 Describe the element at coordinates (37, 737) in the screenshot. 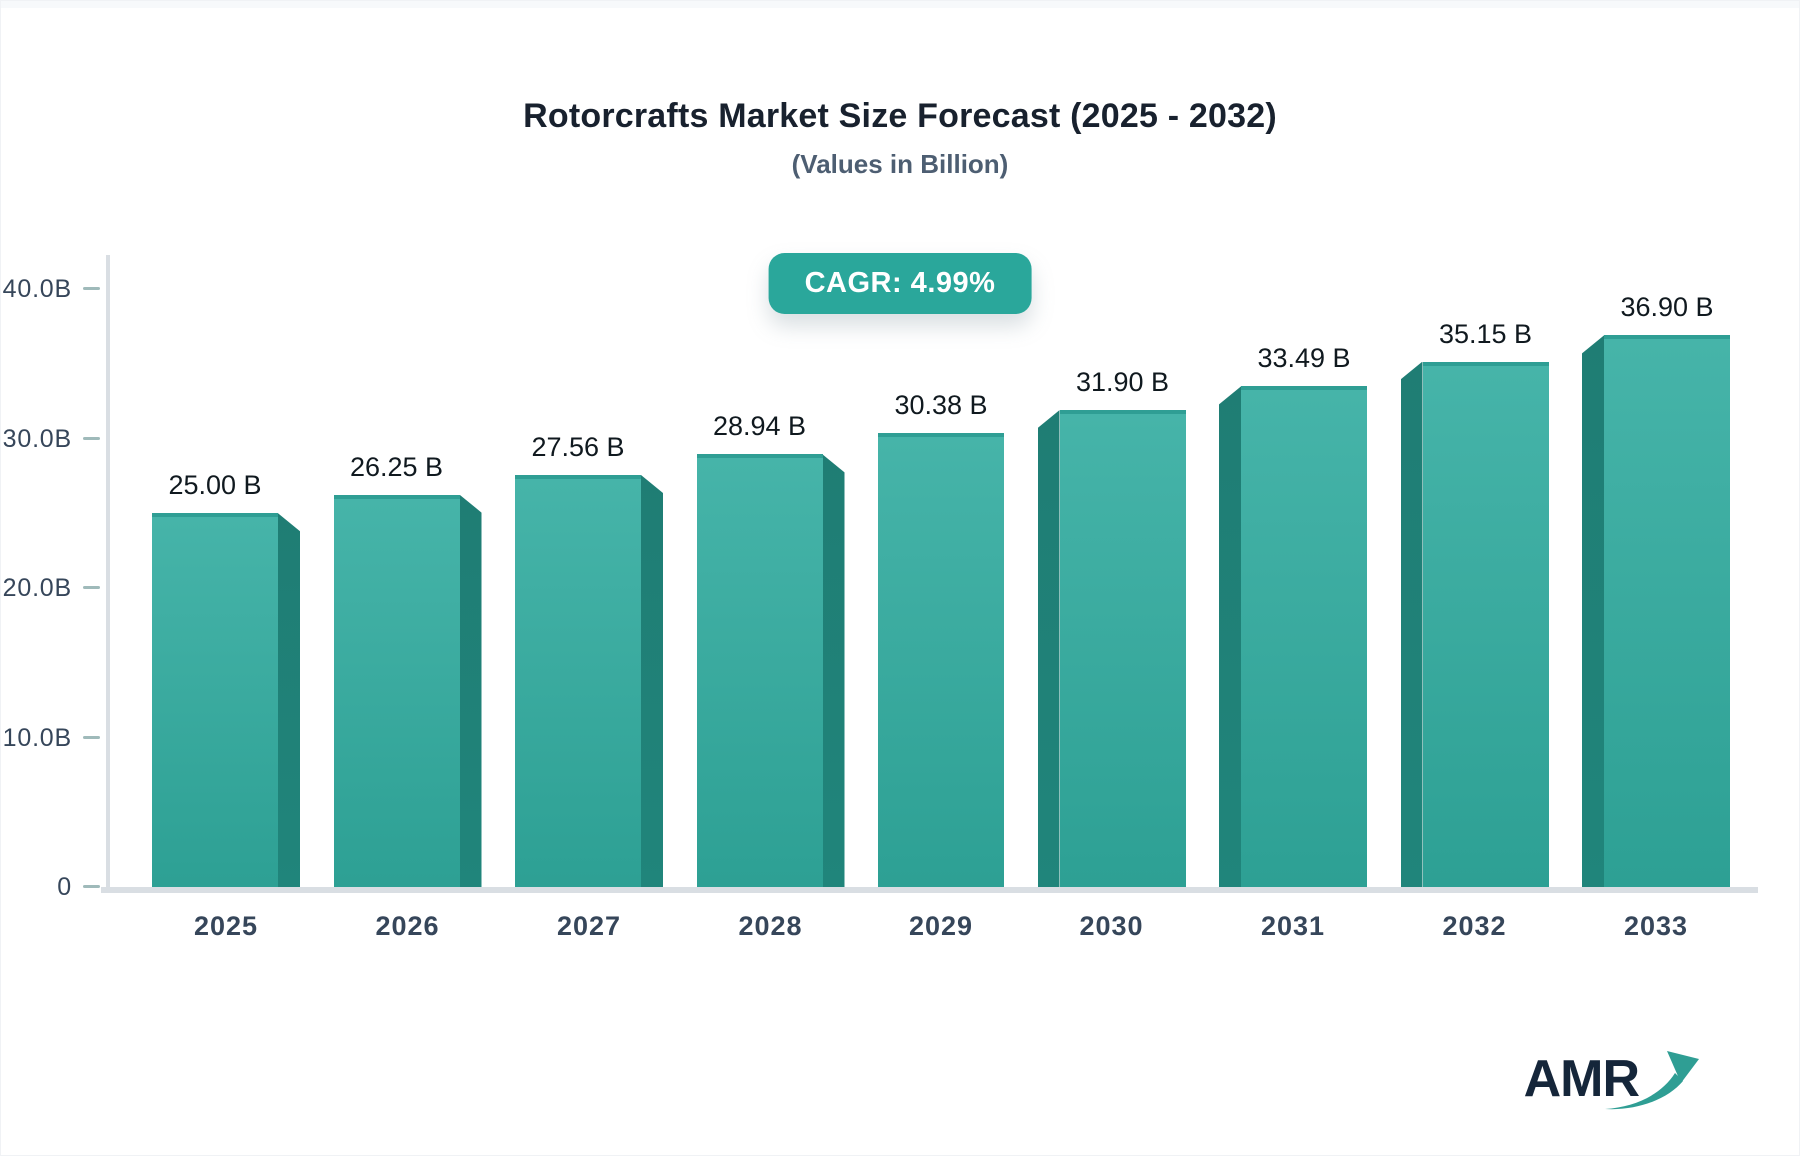

I see `y-tick-label: 10.0B` at that location.